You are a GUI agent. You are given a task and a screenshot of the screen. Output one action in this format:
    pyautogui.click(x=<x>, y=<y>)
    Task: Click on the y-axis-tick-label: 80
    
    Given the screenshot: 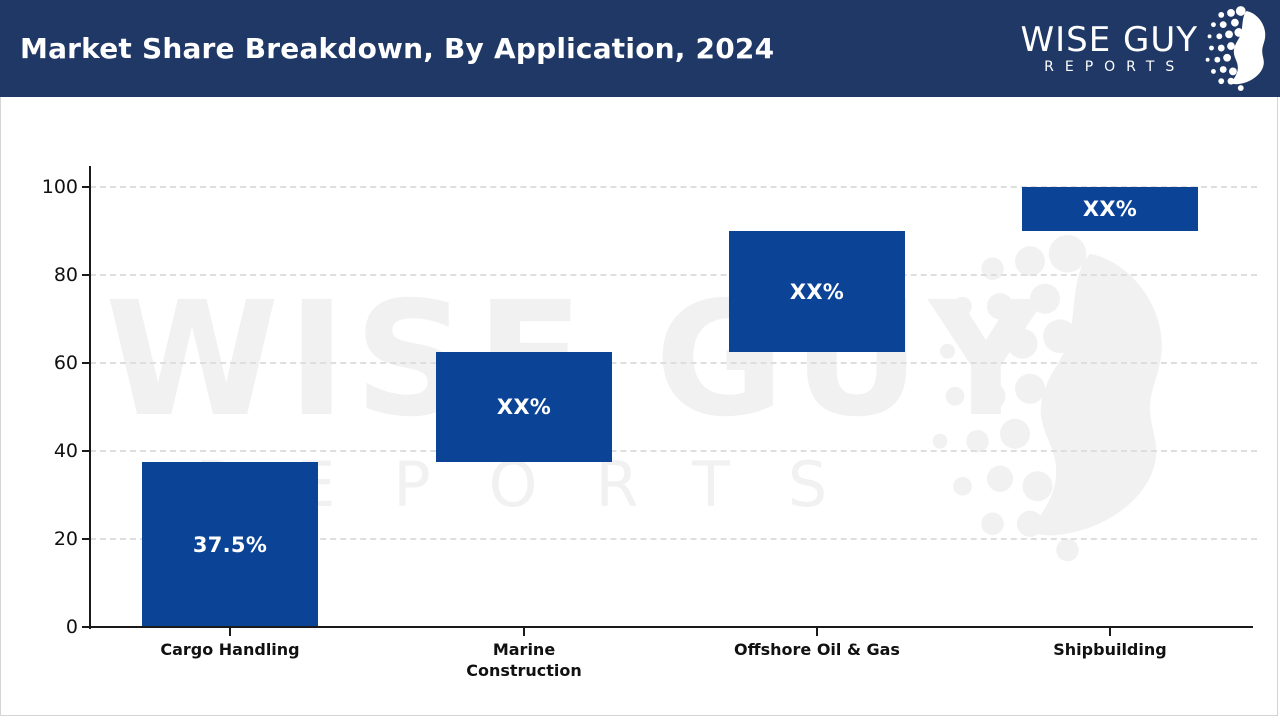 What is the action you would take?
    pyautogui.click(x=65, y=275)
    